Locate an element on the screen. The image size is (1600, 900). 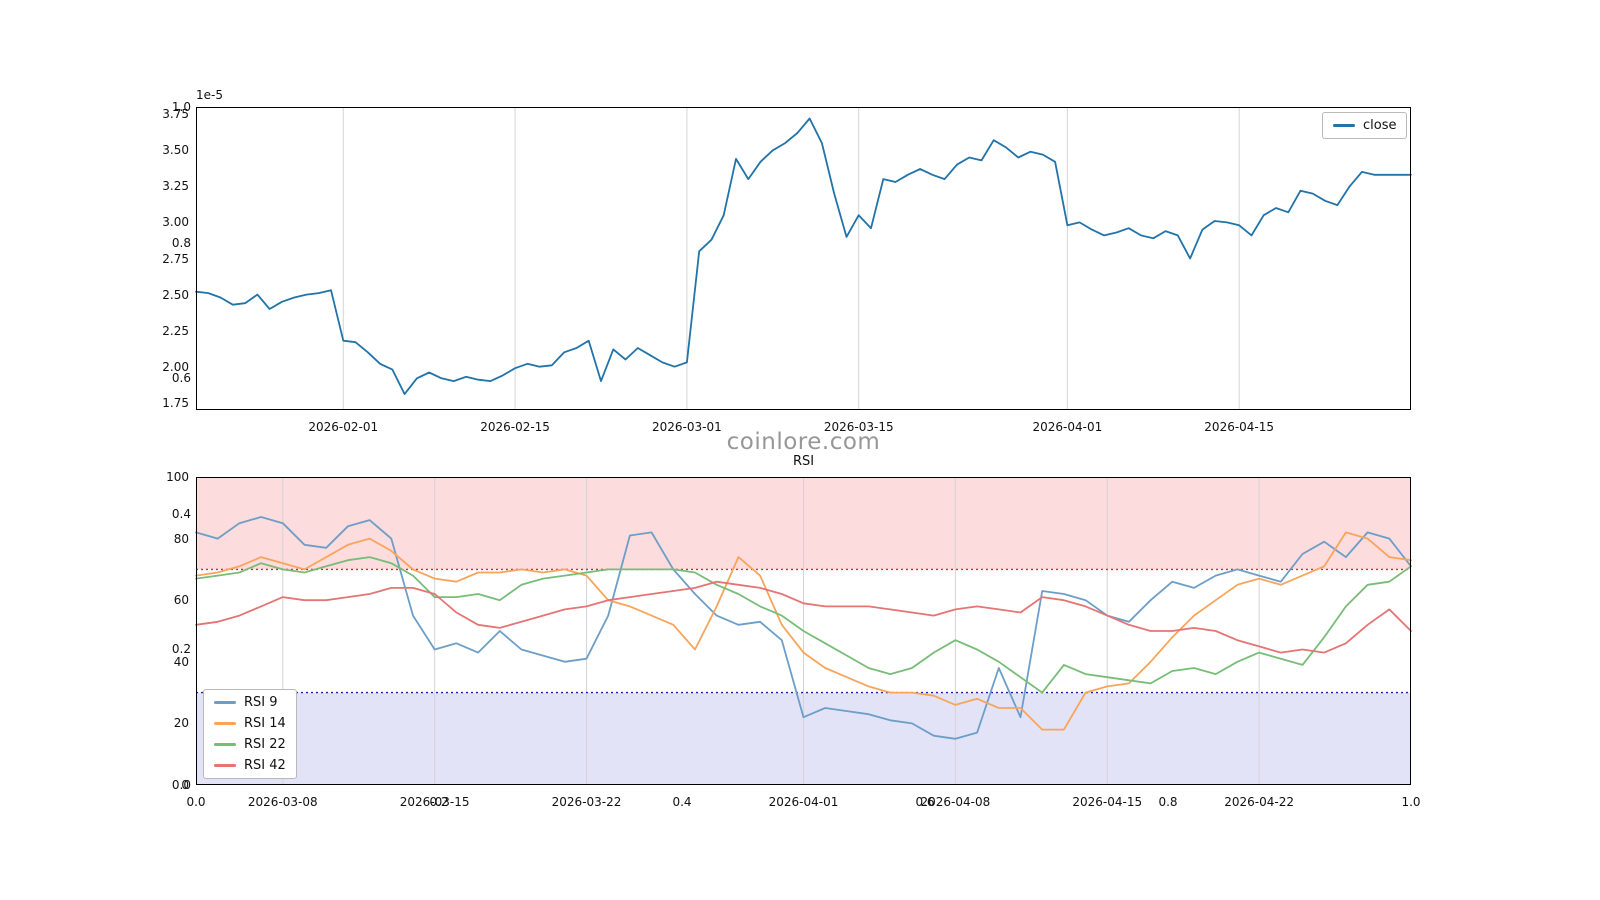
legend-item-rsi-42: RSI 42 is located at coordinates (250, 765).